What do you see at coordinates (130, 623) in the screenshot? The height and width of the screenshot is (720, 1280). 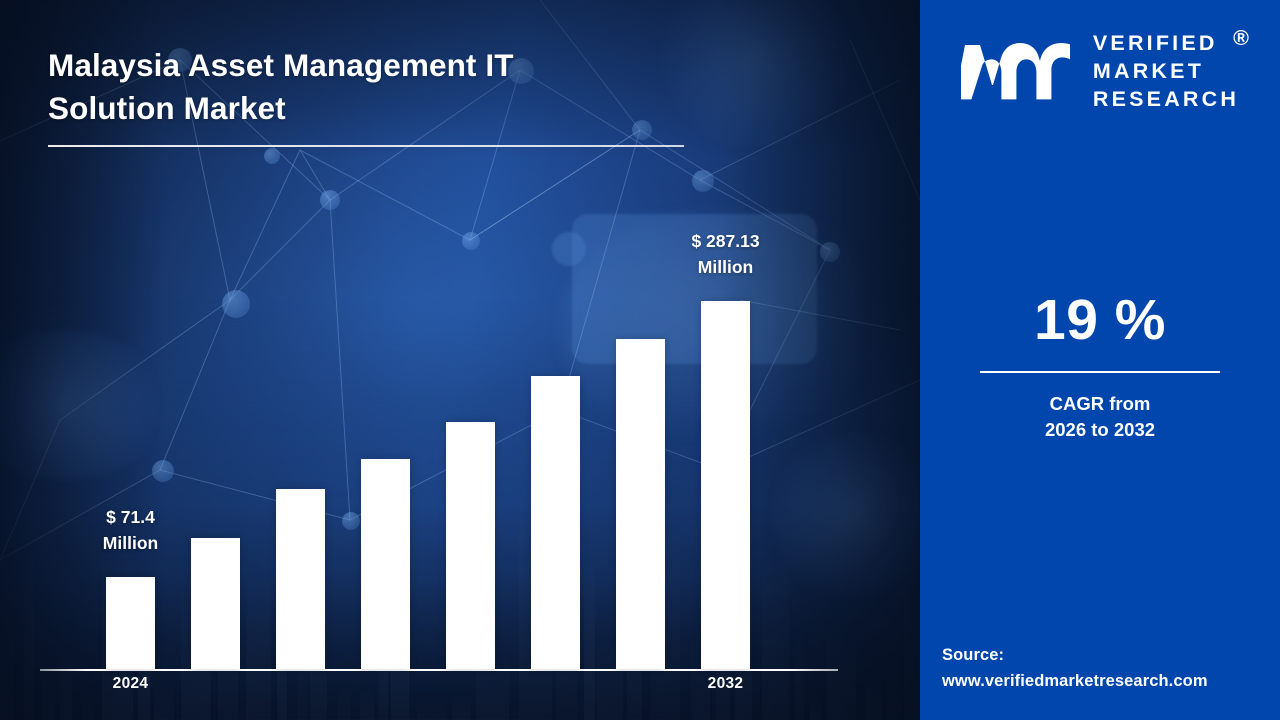 I see `bar-2024` at bounding box center [130, 623].